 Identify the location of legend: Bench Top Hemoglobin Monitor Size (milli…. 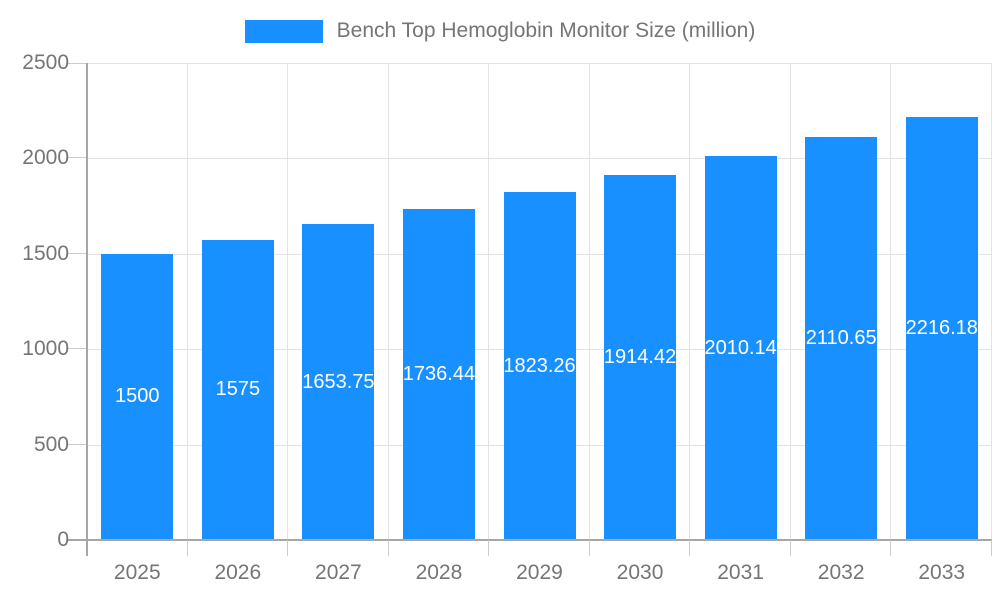
(500, 31).